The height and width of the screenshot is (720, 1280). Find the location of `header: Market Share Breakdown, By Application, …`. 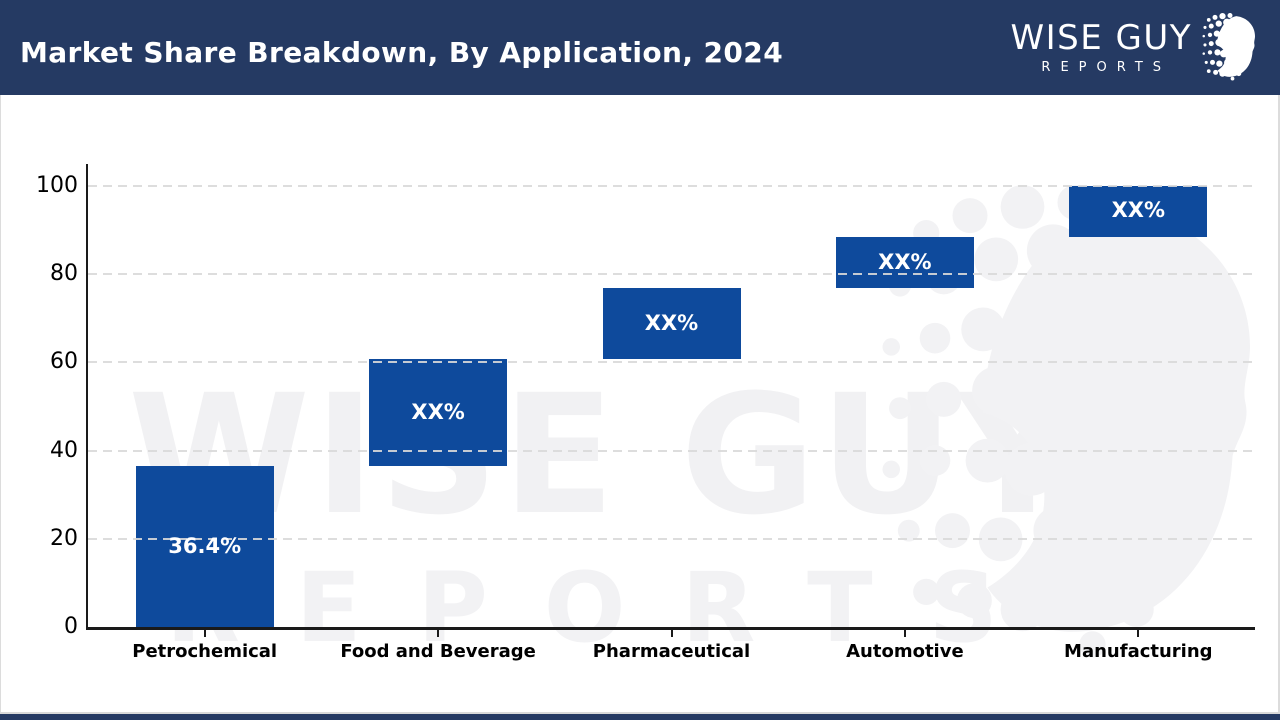

header: Market Share Breakdown, By Application, … is located at coordinates (640, 47).